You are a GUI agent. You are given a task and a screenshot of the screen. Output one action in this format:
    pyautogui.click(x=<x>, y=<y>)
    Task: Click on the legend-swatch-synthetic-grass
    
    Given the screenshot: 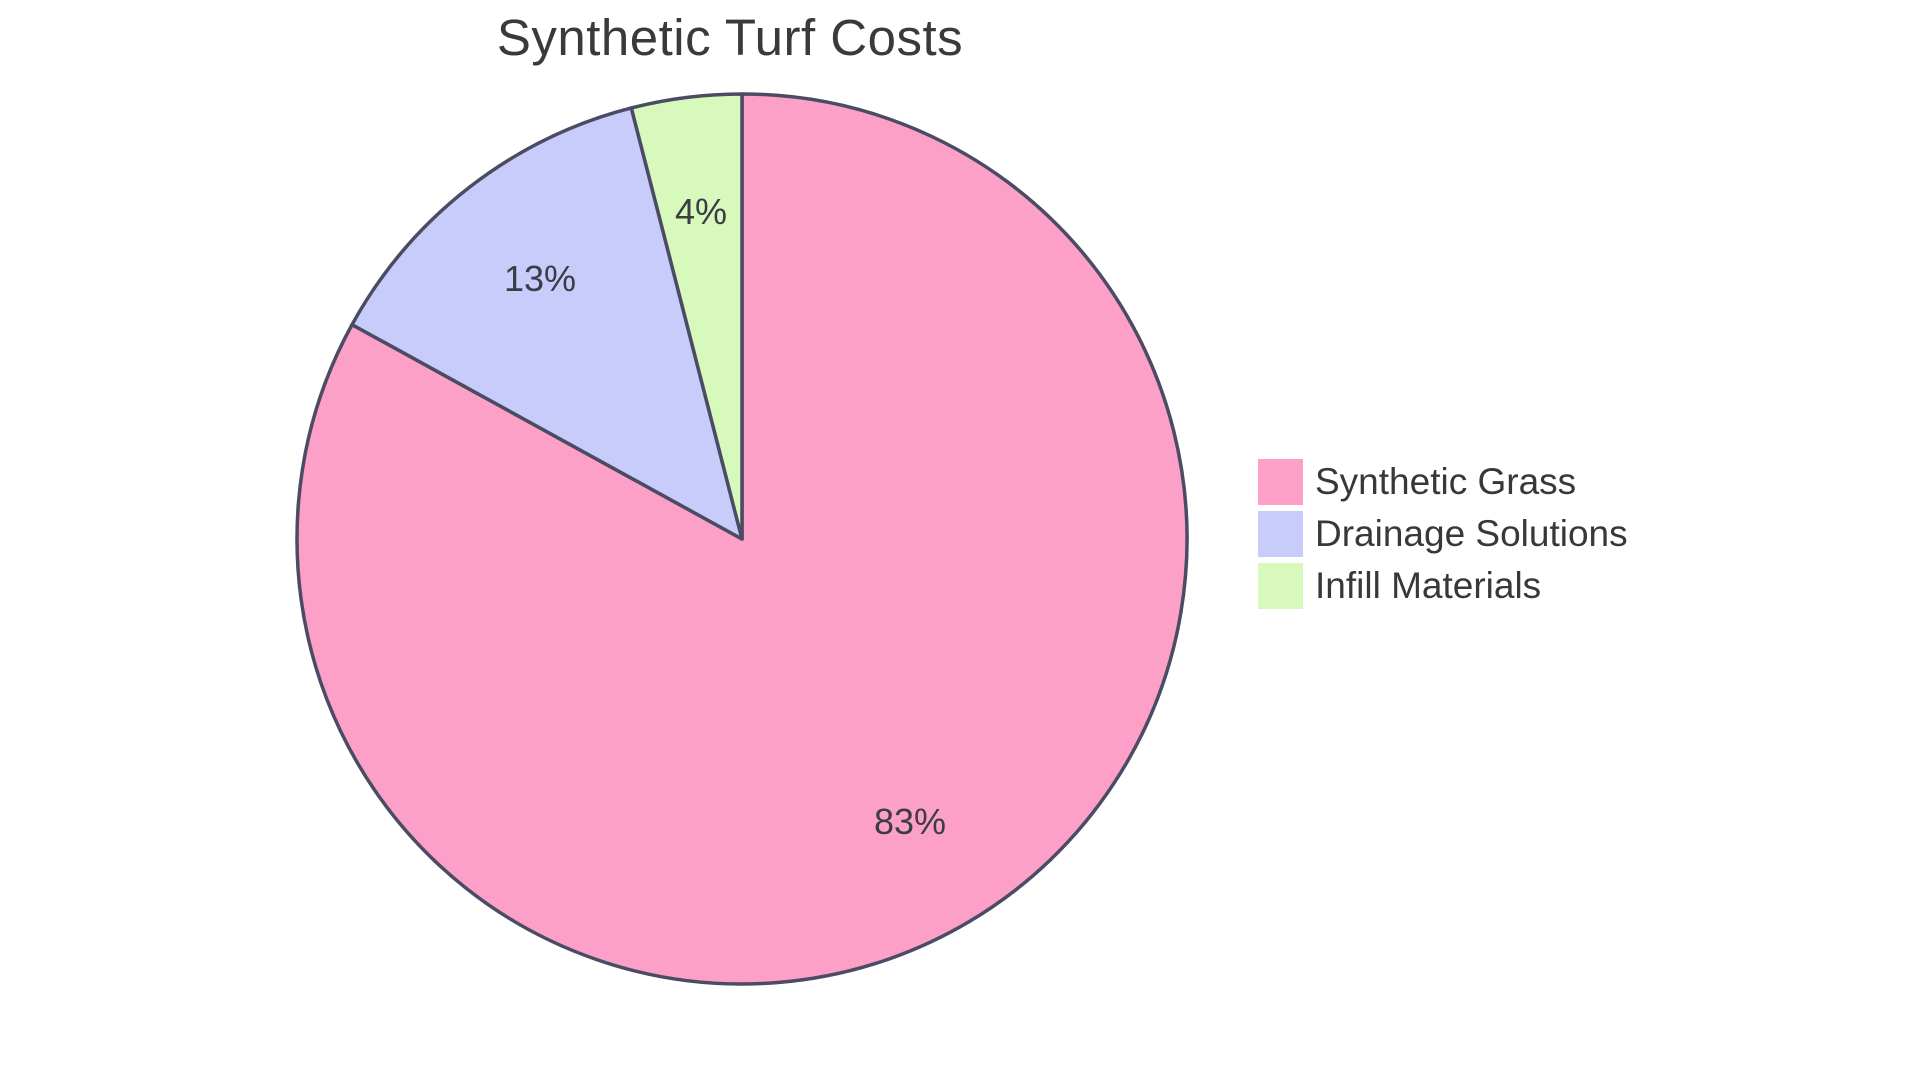 What is the action you would take?
    pyautogui.click(x=1280, y=482)
    